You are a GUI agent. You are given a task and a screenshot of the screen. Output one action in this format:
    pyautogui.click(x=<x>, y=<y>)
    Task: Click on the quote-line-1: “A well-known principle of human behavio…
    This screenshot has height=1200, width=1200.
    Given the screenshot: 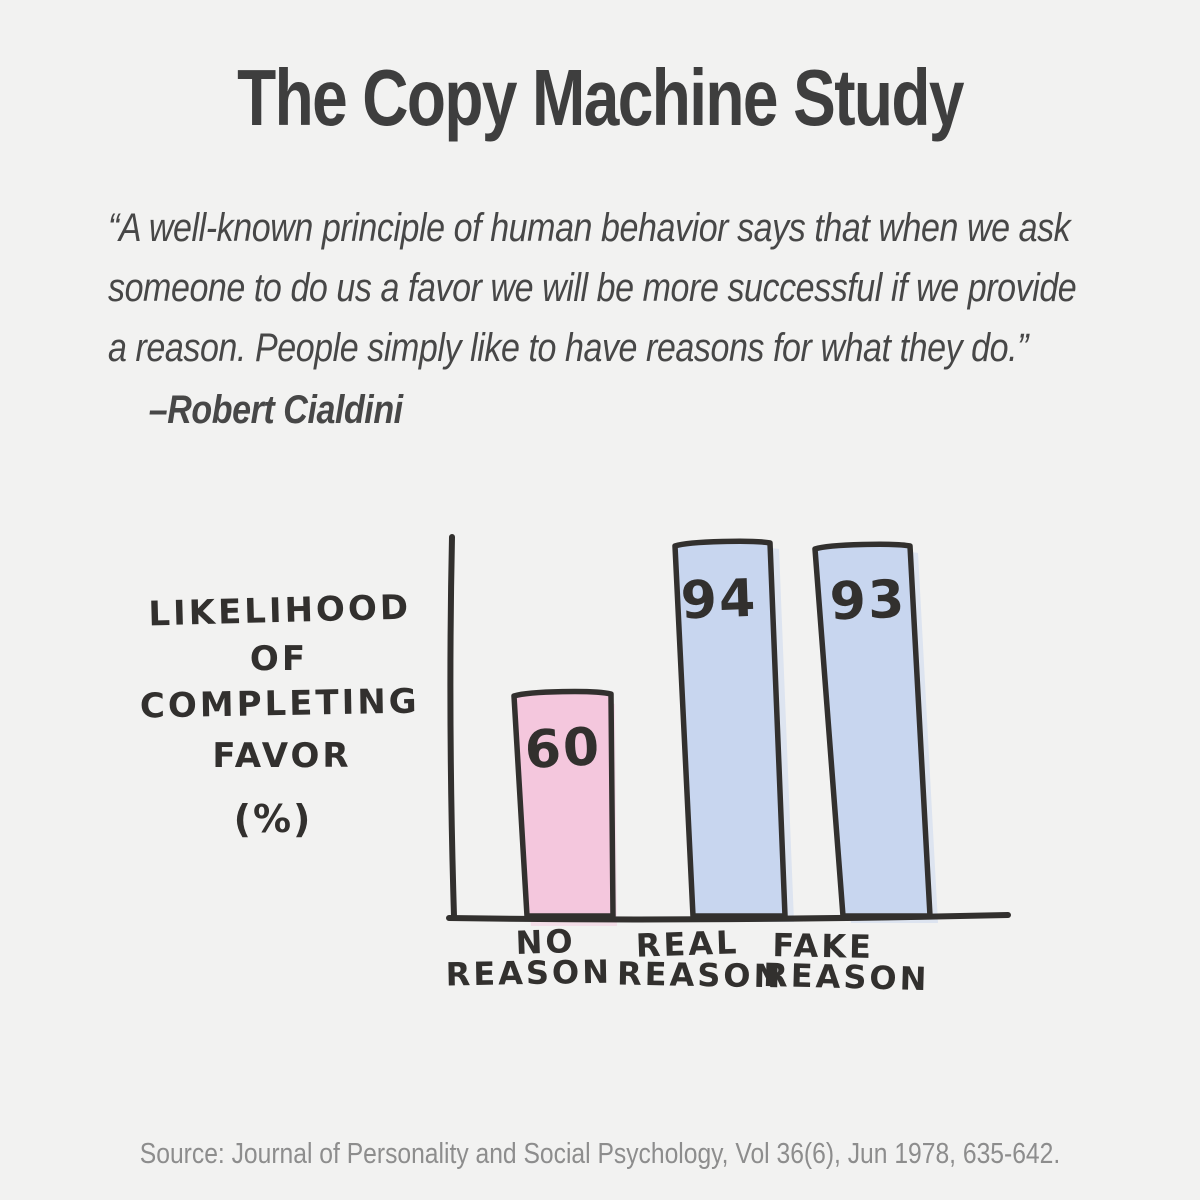 What is the action you would take?
    pyautogui.click(x=589, y=228)
    